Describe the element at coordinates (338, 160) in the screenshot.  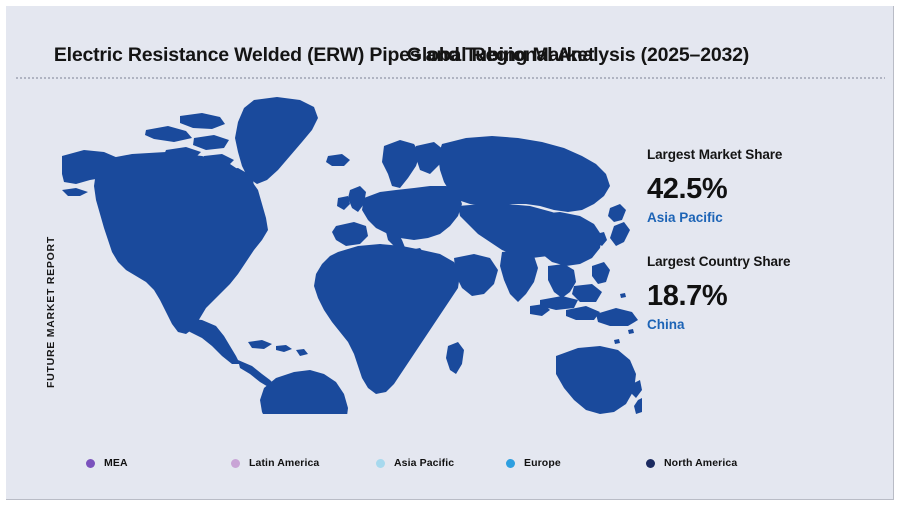
I see `region-iceland` at that location.